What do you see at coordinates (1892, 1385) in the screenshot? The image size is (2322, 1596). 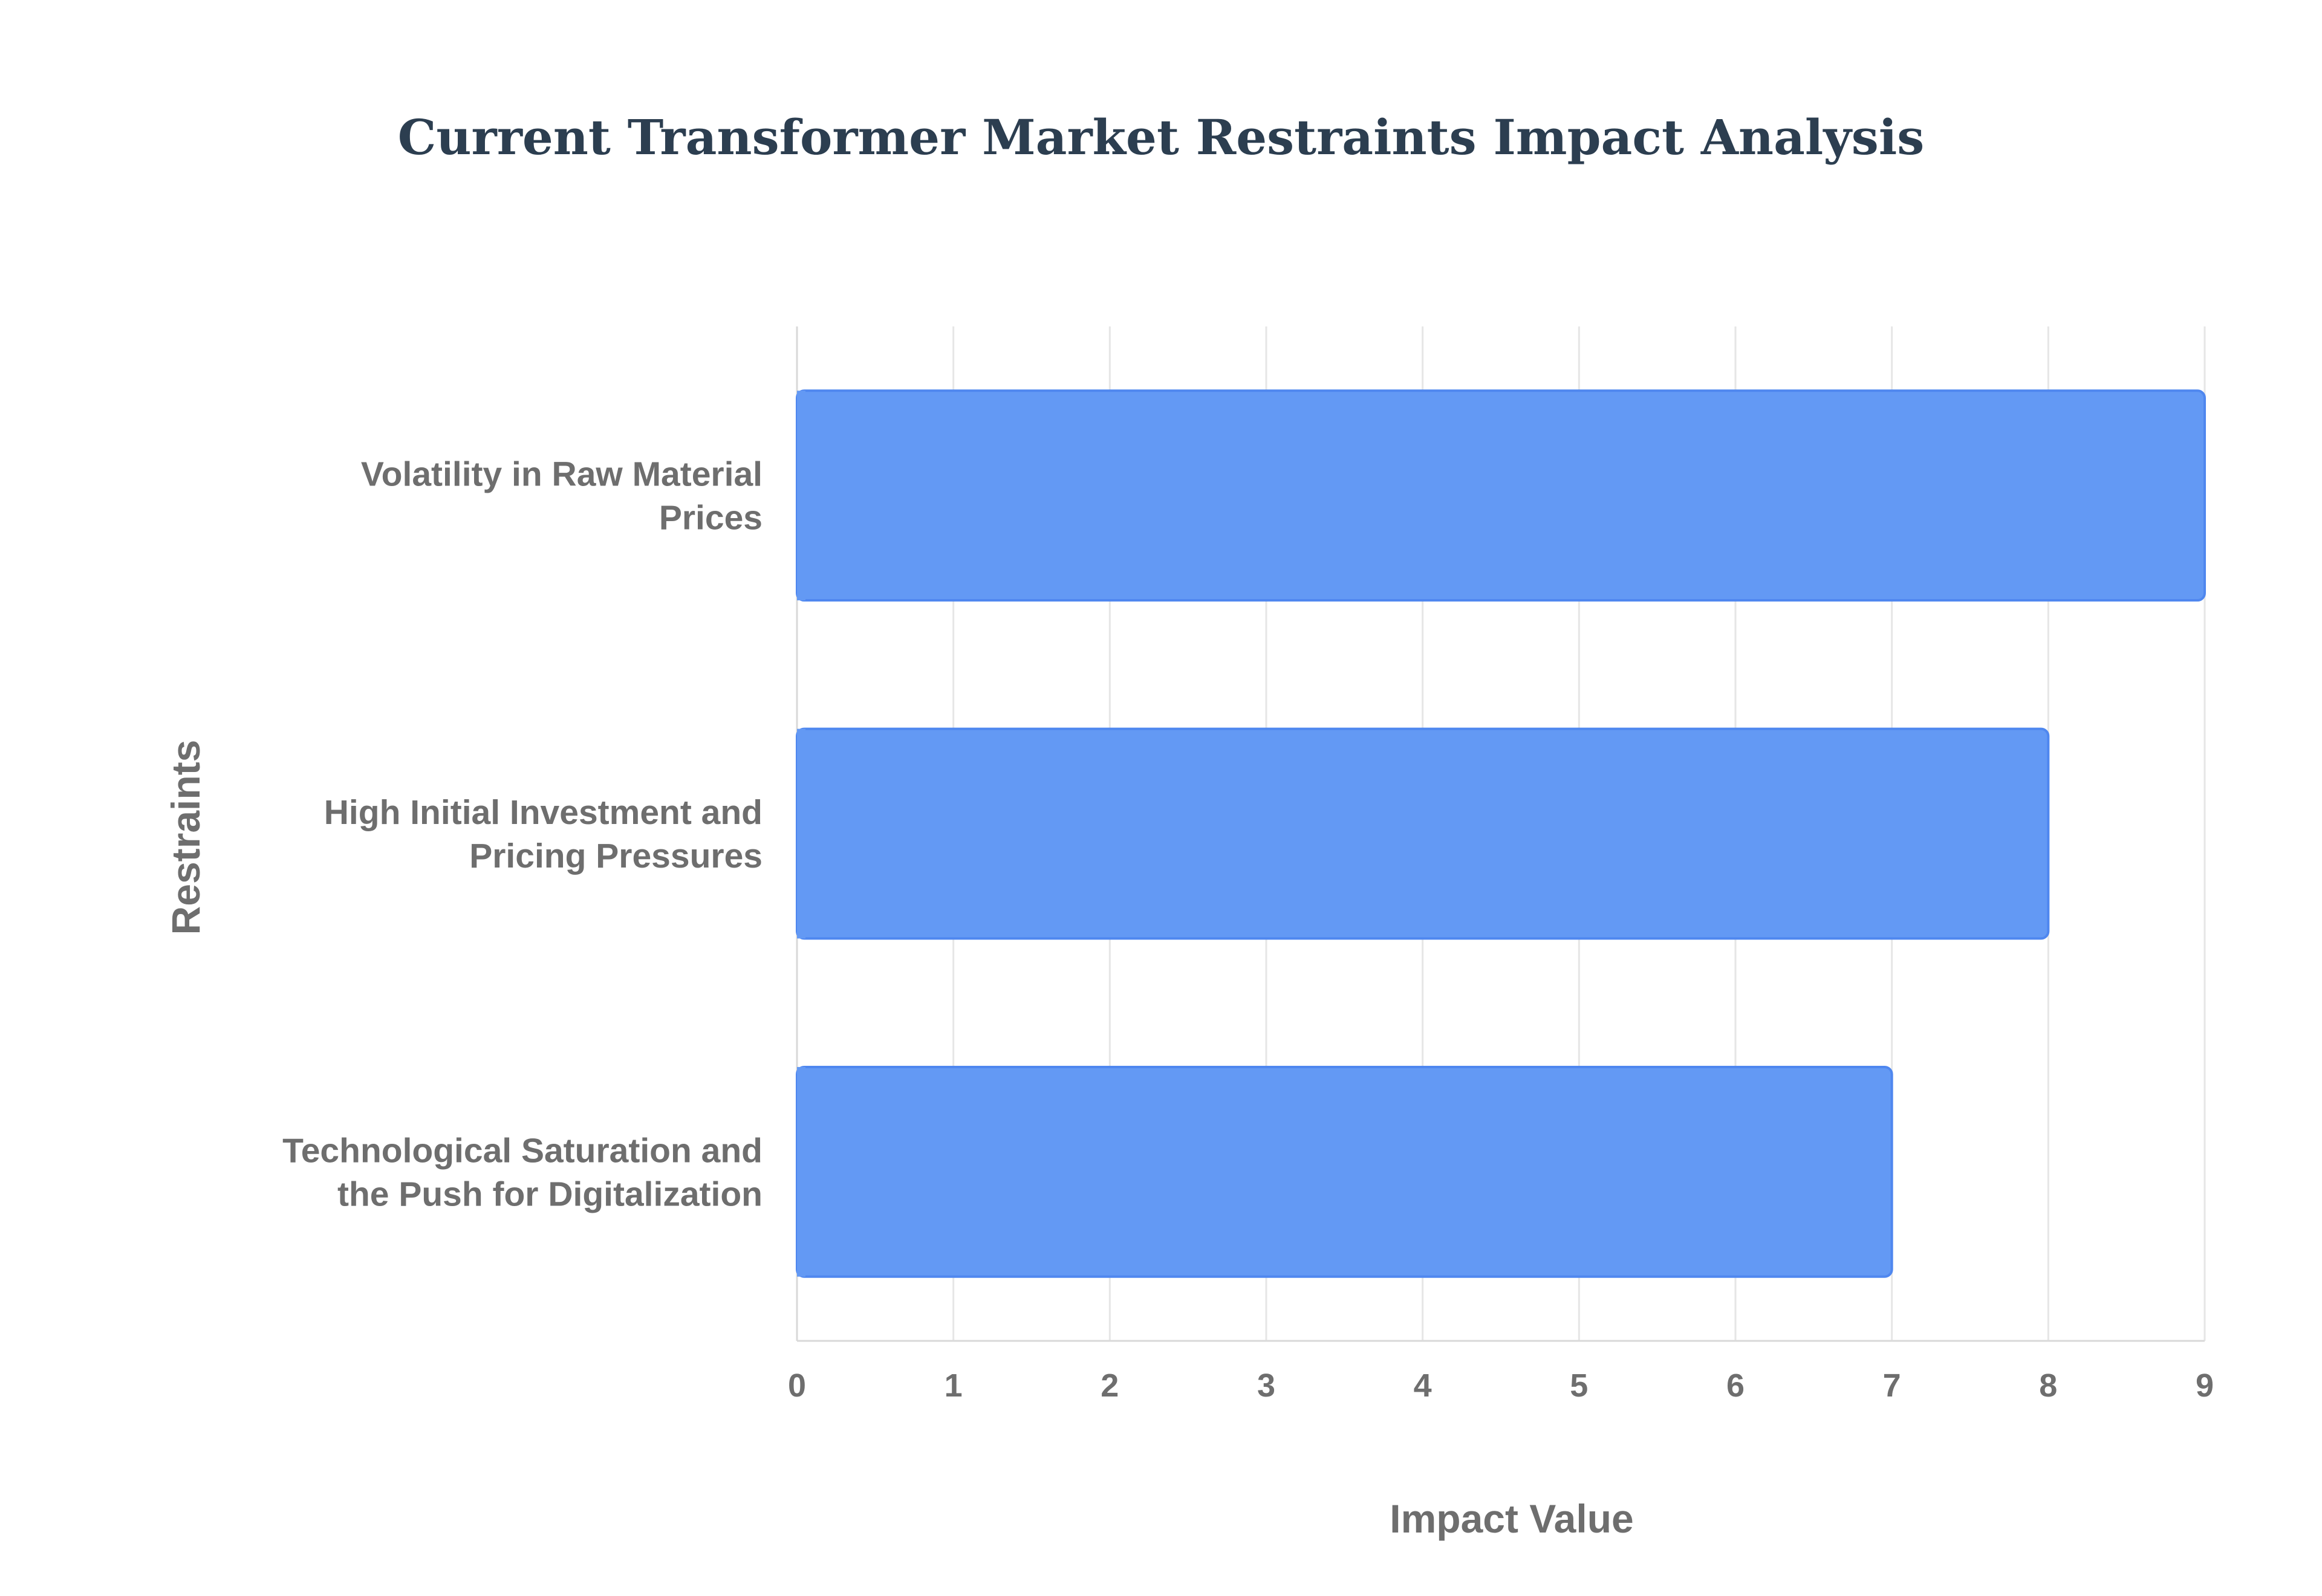 I see `x-tick-label: 7` at bounding box center [1892, 1385].